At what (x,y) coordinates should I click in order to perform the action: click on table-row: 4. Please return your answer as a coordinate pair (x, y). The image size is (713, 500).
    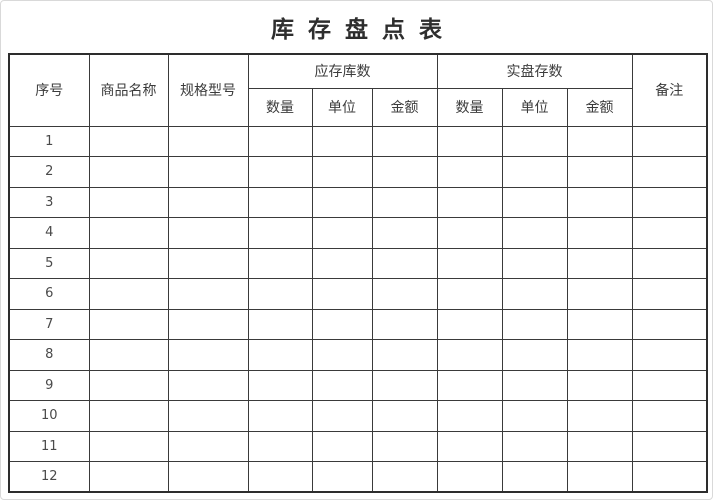
    Looking at the image, I should click on (358, 233).